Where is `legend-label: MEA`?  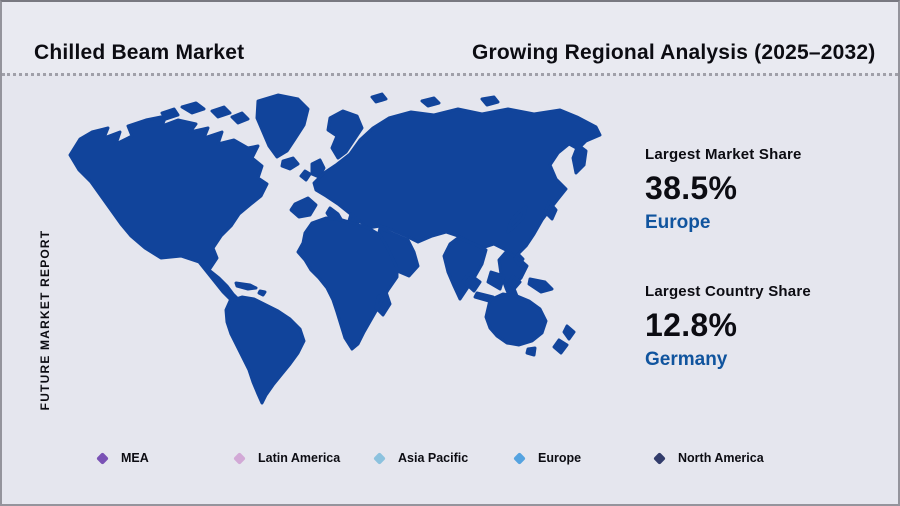 legend-label: MEA is located at coordinates (135, 458).